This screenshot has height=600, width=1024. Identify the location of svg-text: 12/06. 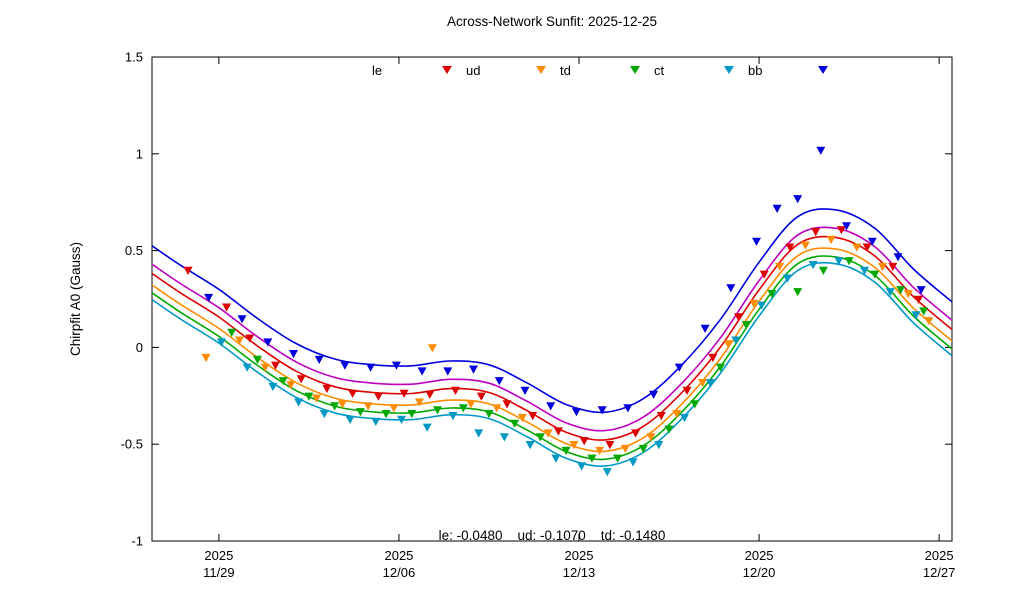
(399, 572).